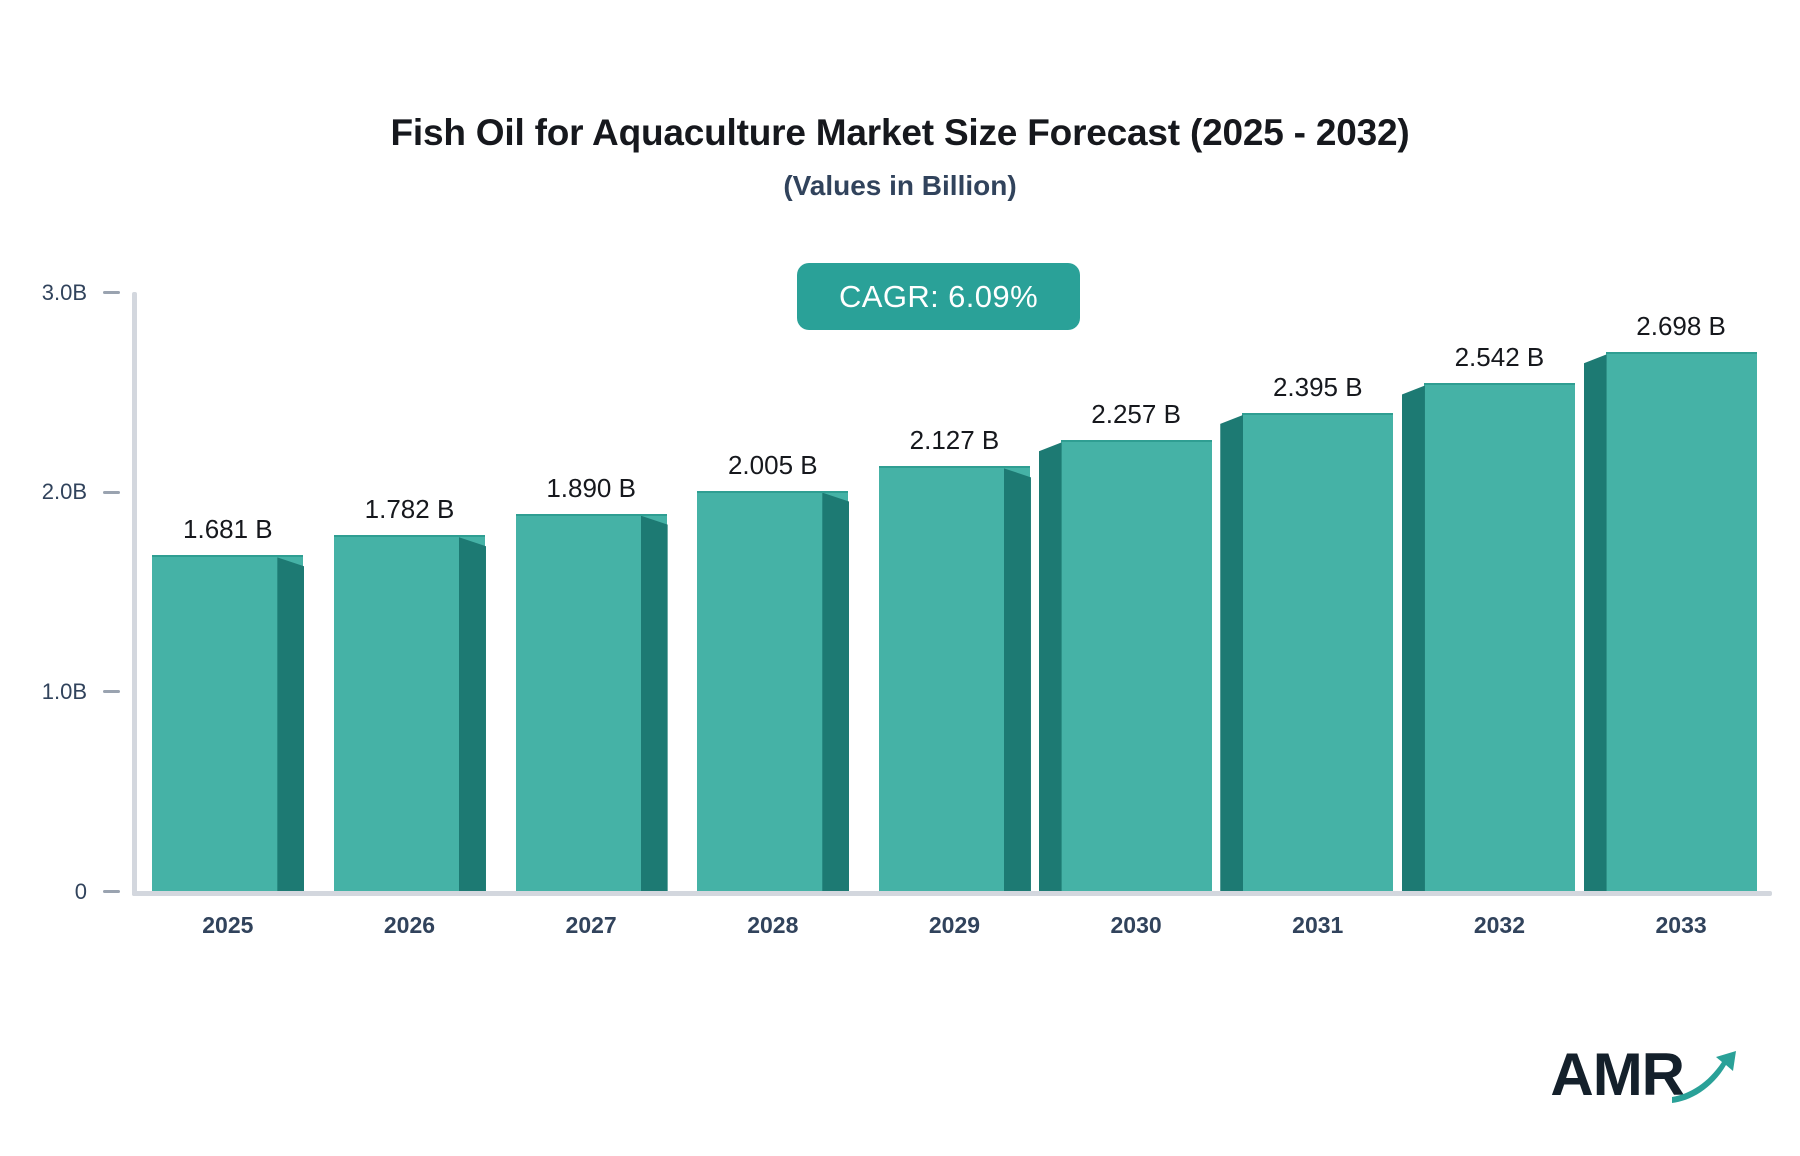  What do you see at coordinates (80, 891) in the screenshot?
I see `y-axis-tick-label: 0` at bounding box center [80, 891].